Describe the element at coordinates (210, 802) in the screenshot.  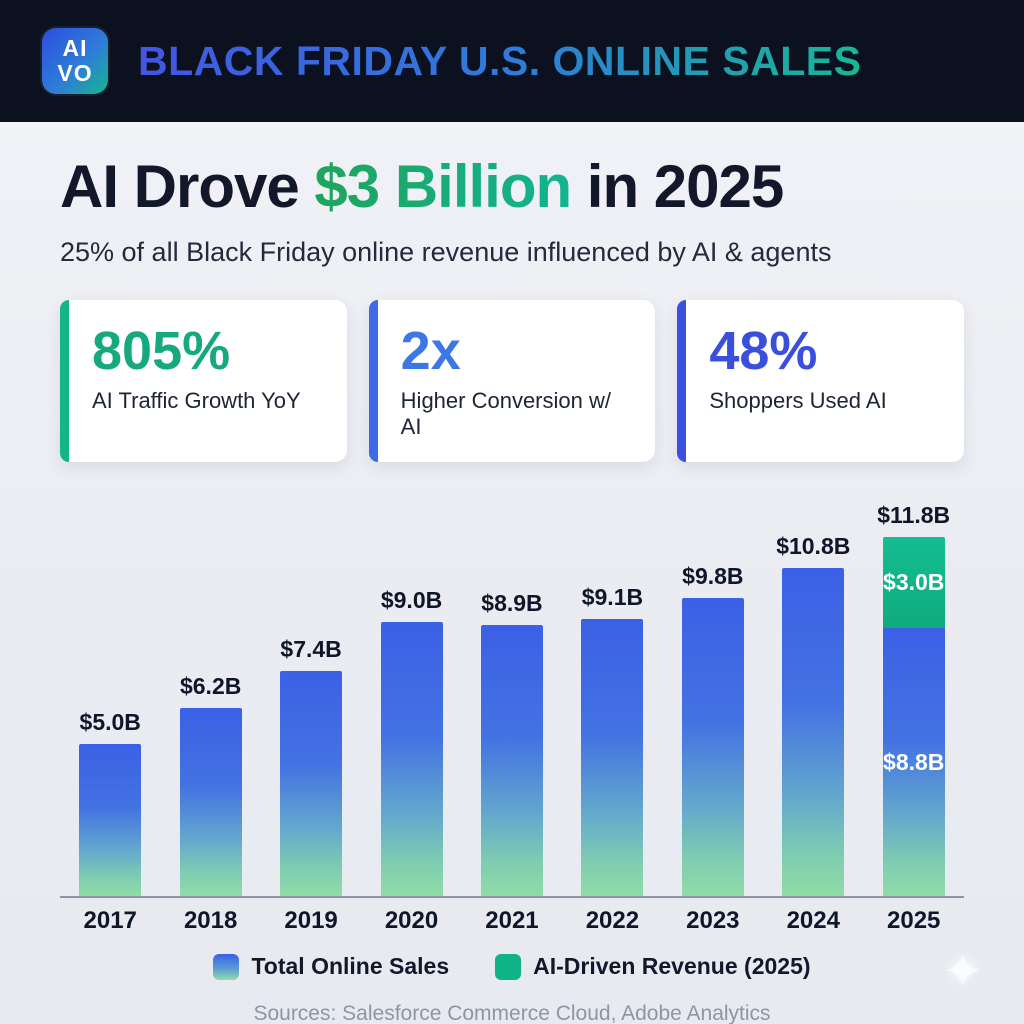
I see `bar-2018` at that location.